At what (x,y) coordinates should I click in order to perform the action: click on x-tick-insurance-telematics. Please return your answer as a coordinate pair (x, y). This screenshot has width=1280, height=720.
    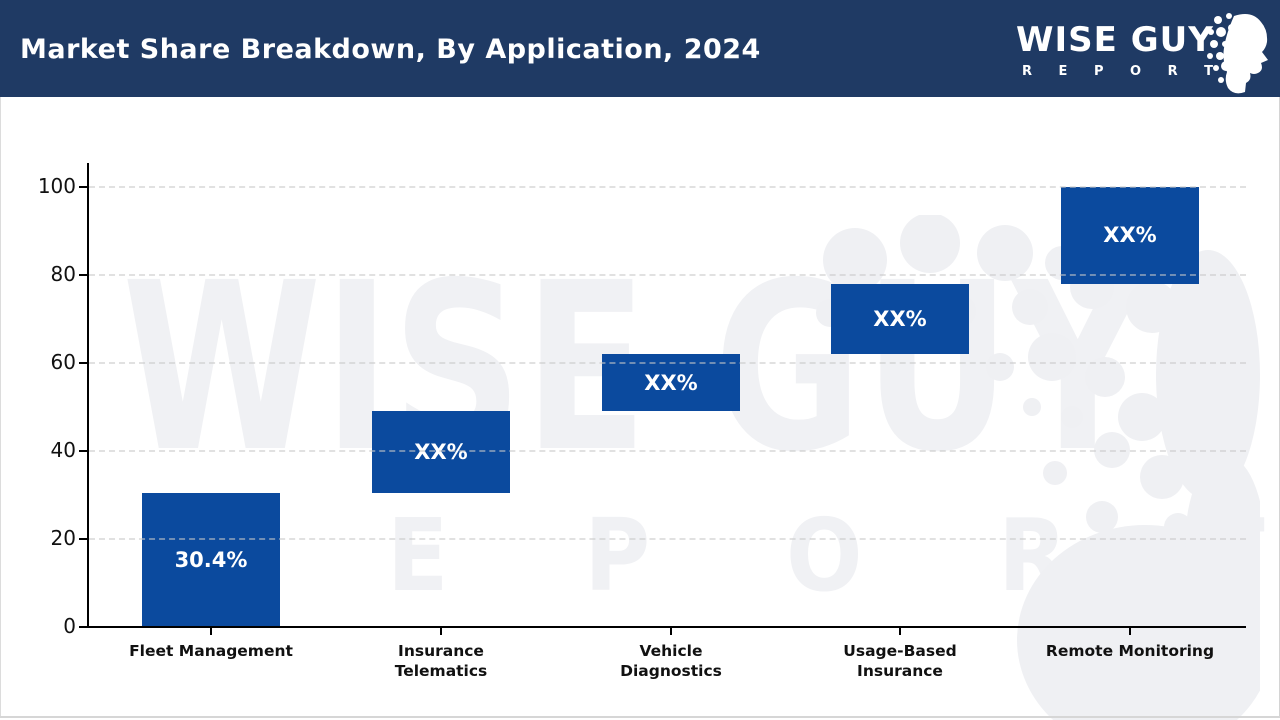
    Looking at the image, I should click on (441, 631).